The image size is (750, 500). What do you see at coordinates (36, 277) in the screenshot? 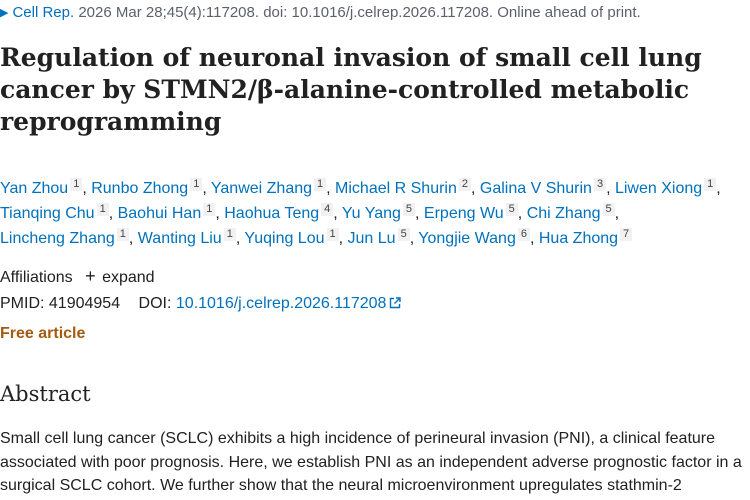
I see `affiliations-label: Affiliations` at bounding box center [36, 277].